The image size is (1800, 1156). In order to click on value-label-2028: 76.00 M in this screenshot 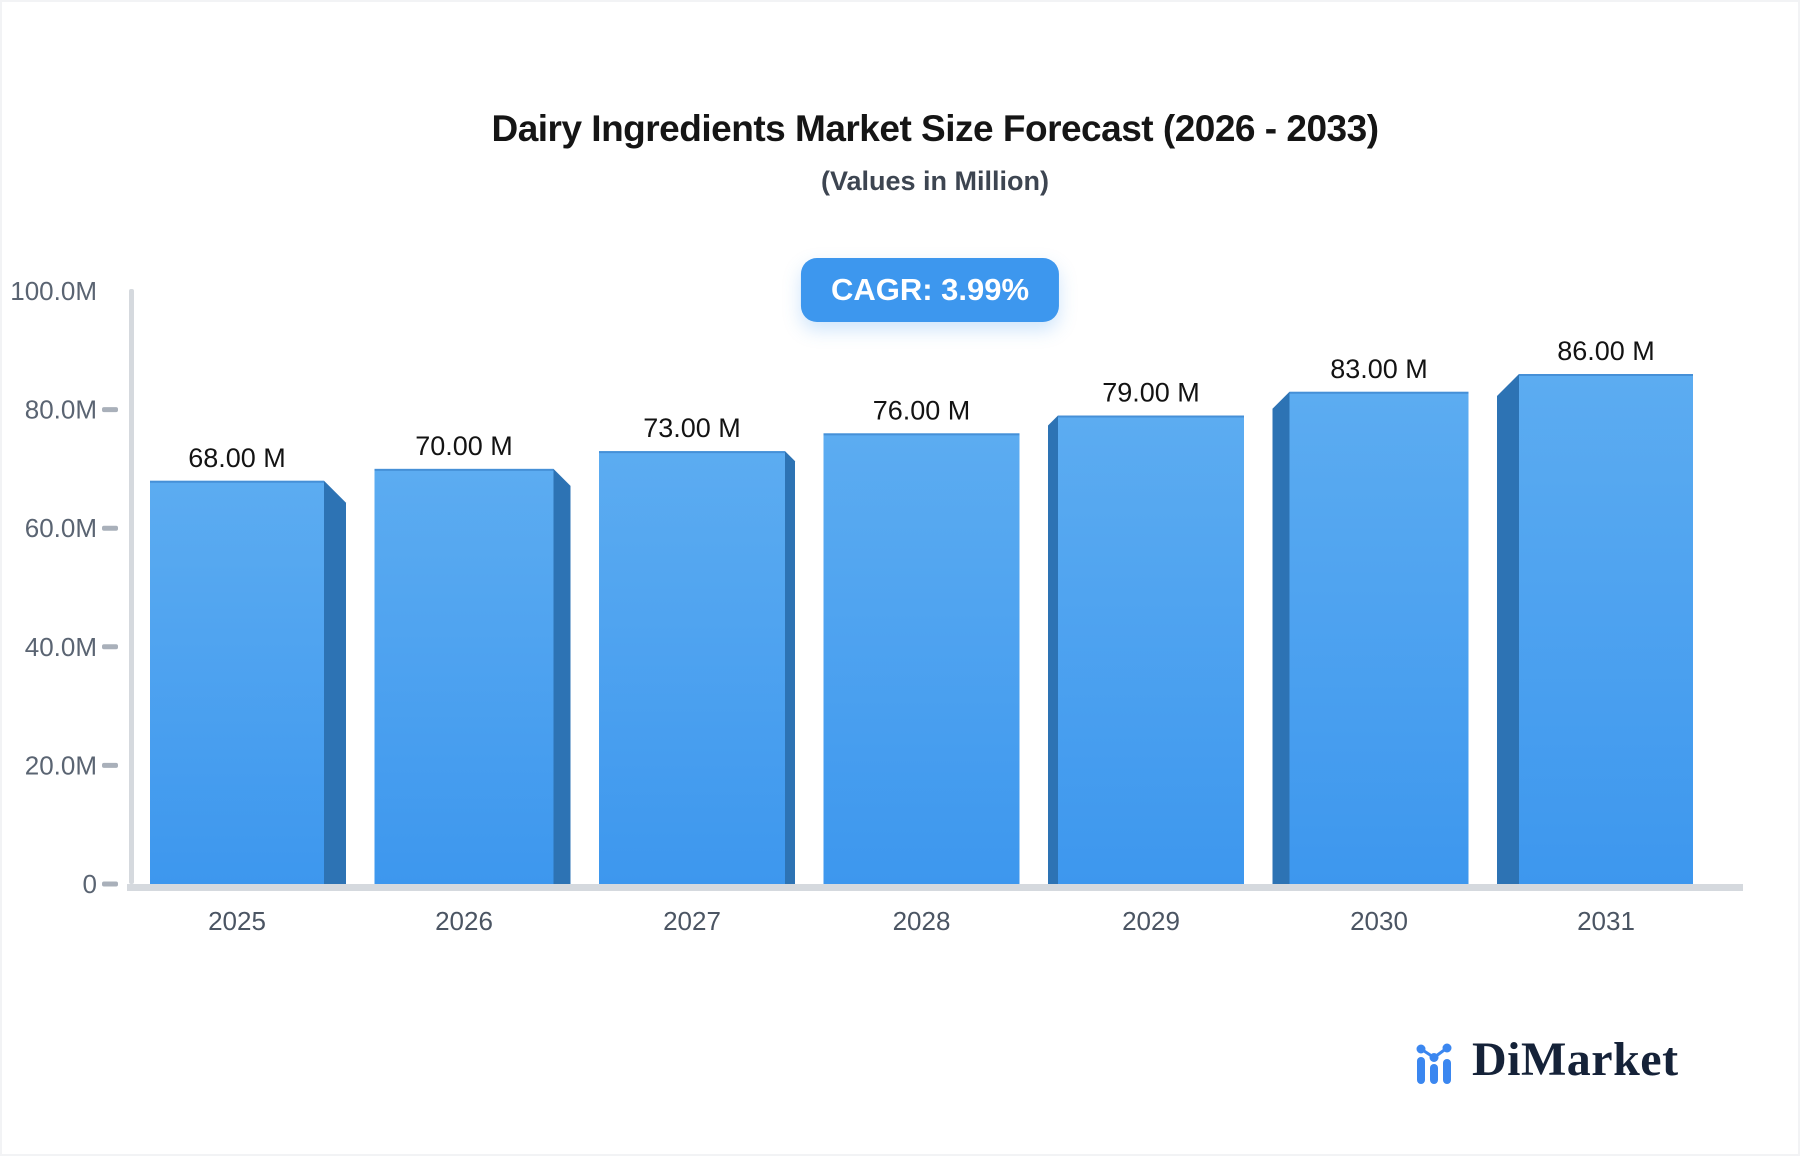, I will do `click(922, 410)`.